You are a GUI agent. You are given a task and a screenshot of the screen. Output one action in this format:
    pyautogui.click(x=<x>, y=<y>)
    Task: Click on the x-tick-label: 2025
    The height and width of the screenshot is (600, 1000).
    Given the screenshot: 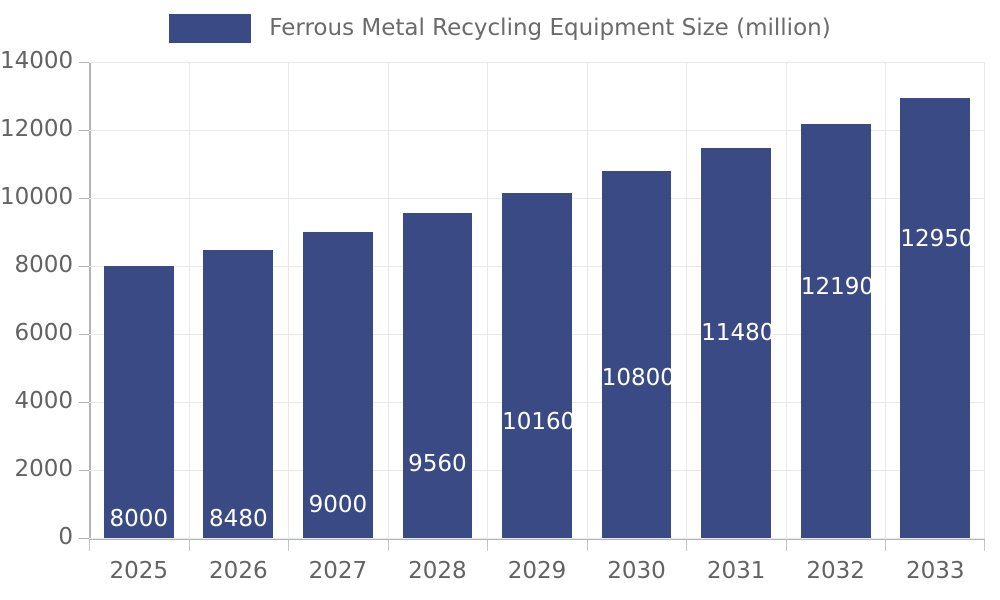 What is the action you would take?
    pyautogui.click(x=139, y=571)
    